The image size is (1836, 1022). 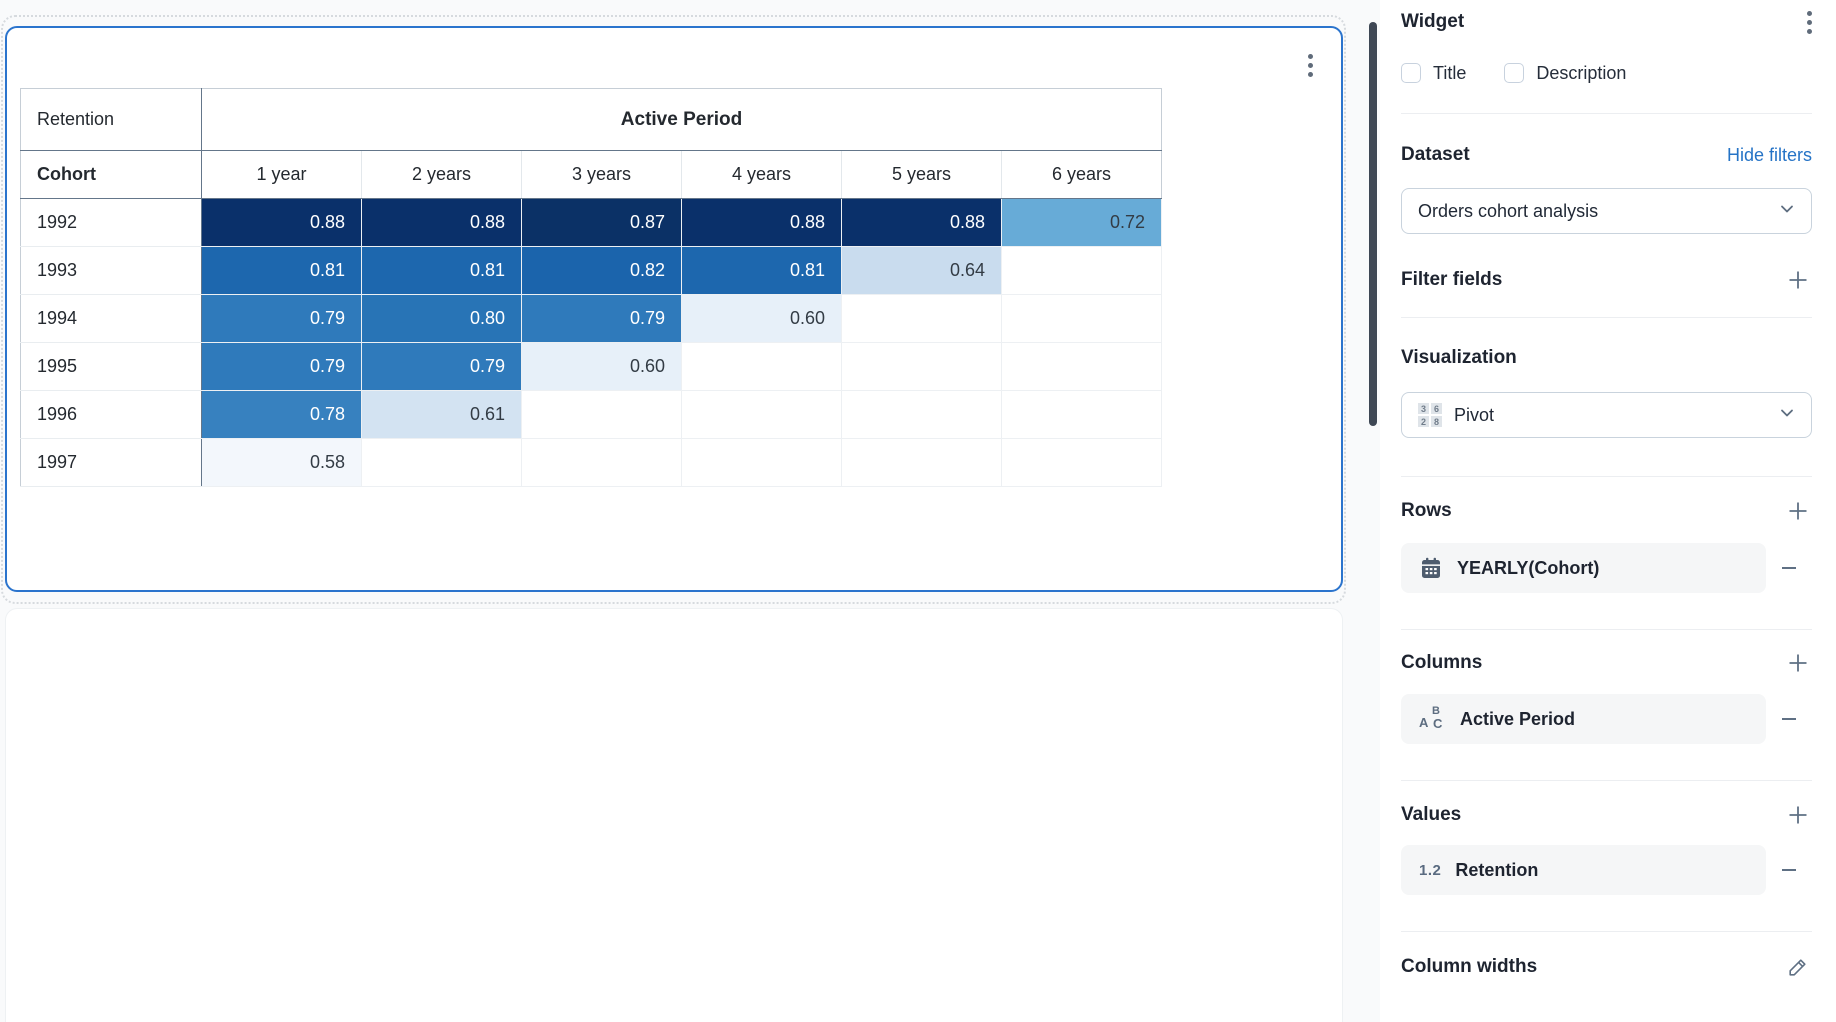 I want to click on pivot-cell: 0.82, so click(x=601, y=270).